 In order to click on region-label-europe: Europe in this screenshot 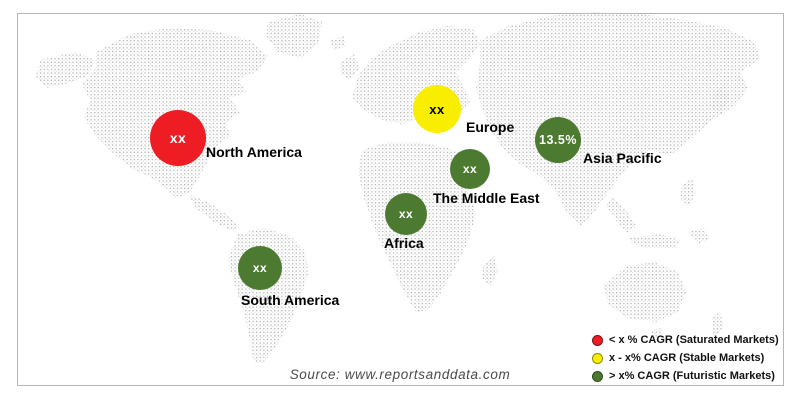, I will do `click(490, 127)`.